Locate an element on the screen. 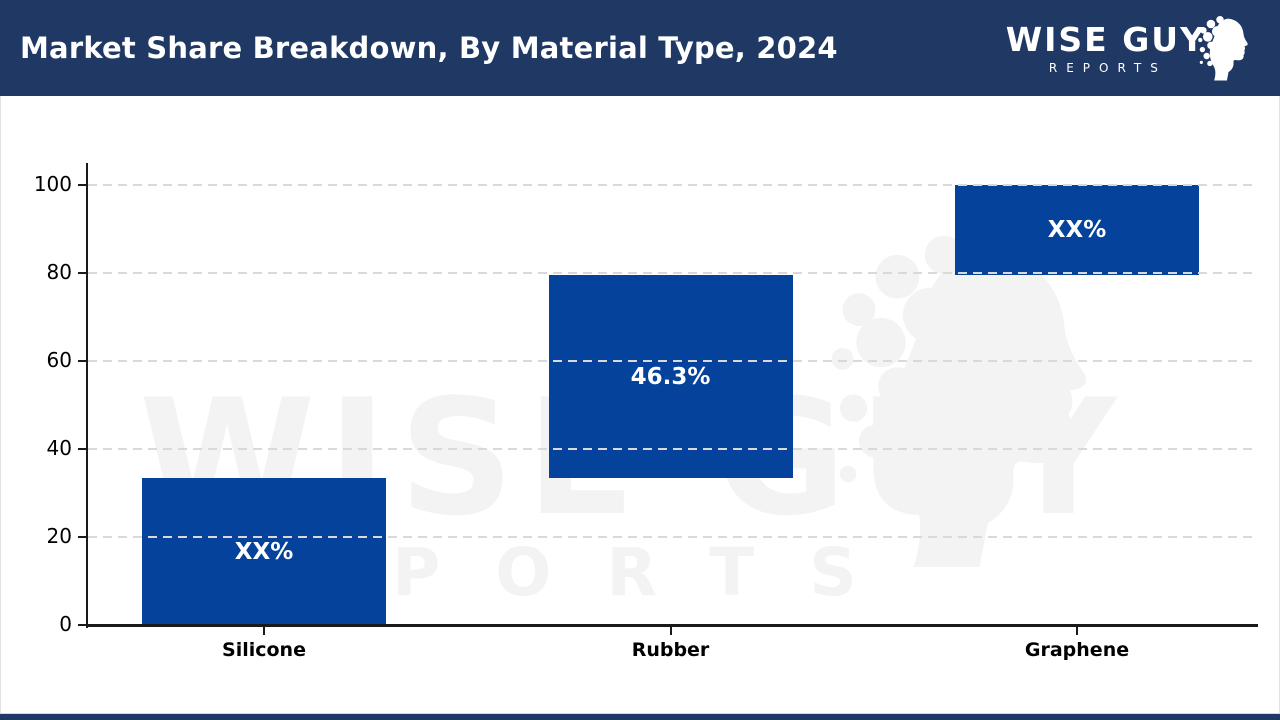 The image size is (1280, 720). brand-logo: WISE GUY REPORTS is located at coordinates (1133, 48).